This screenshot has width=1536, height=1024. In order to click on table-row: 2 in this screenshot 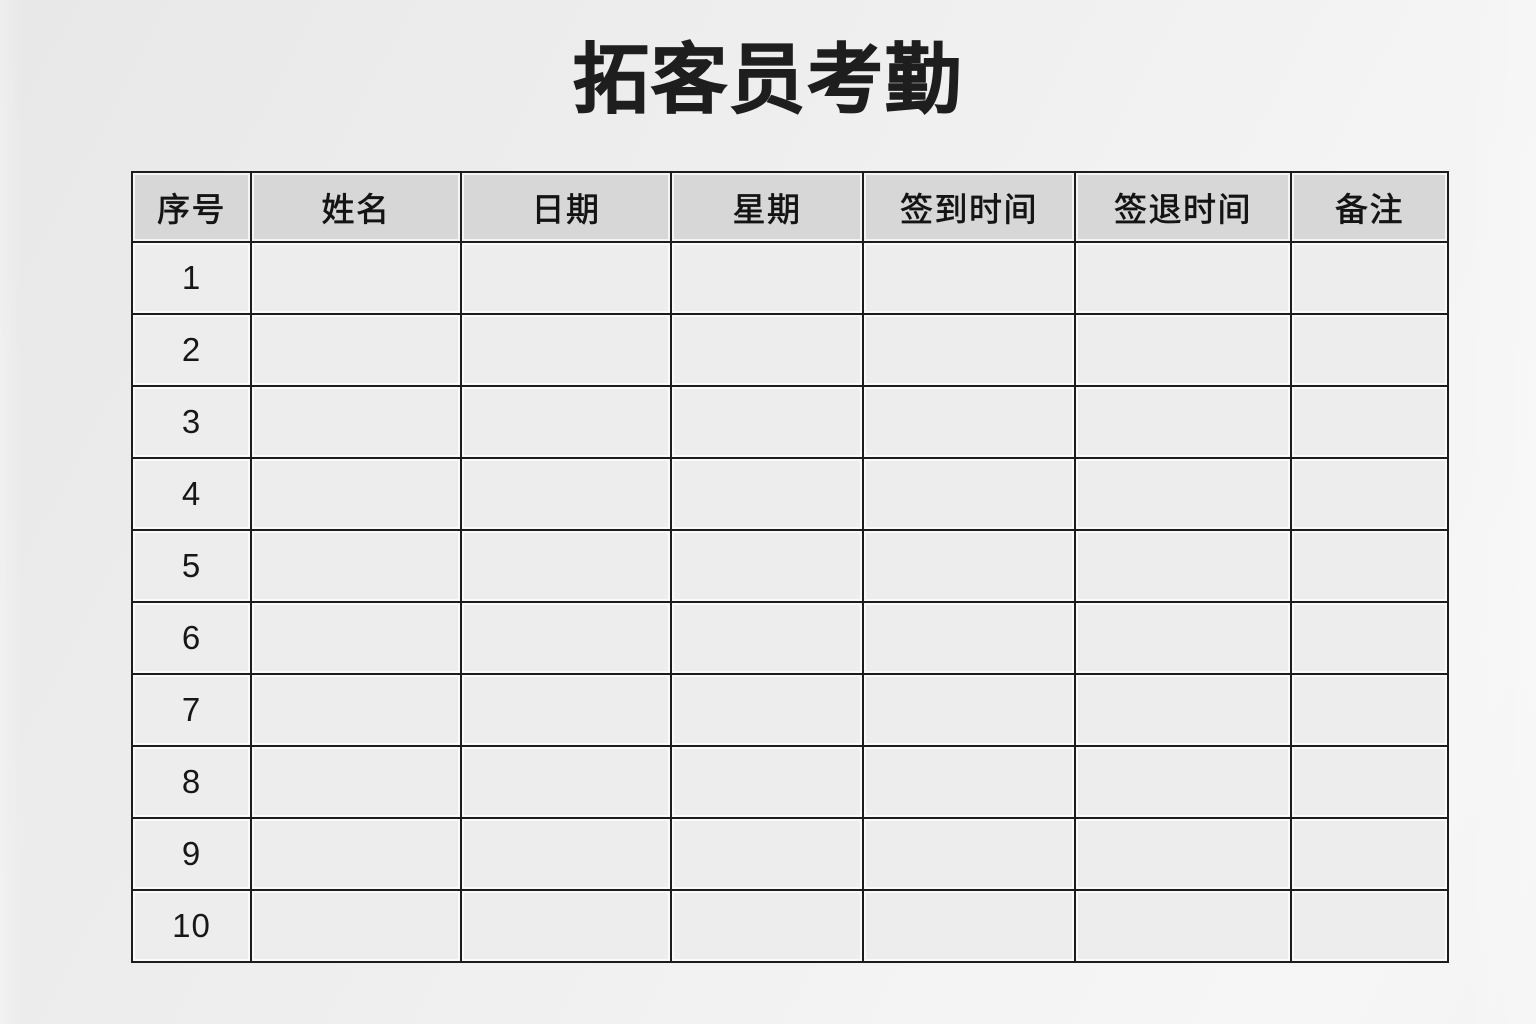, I will do `click(790, 350)`.